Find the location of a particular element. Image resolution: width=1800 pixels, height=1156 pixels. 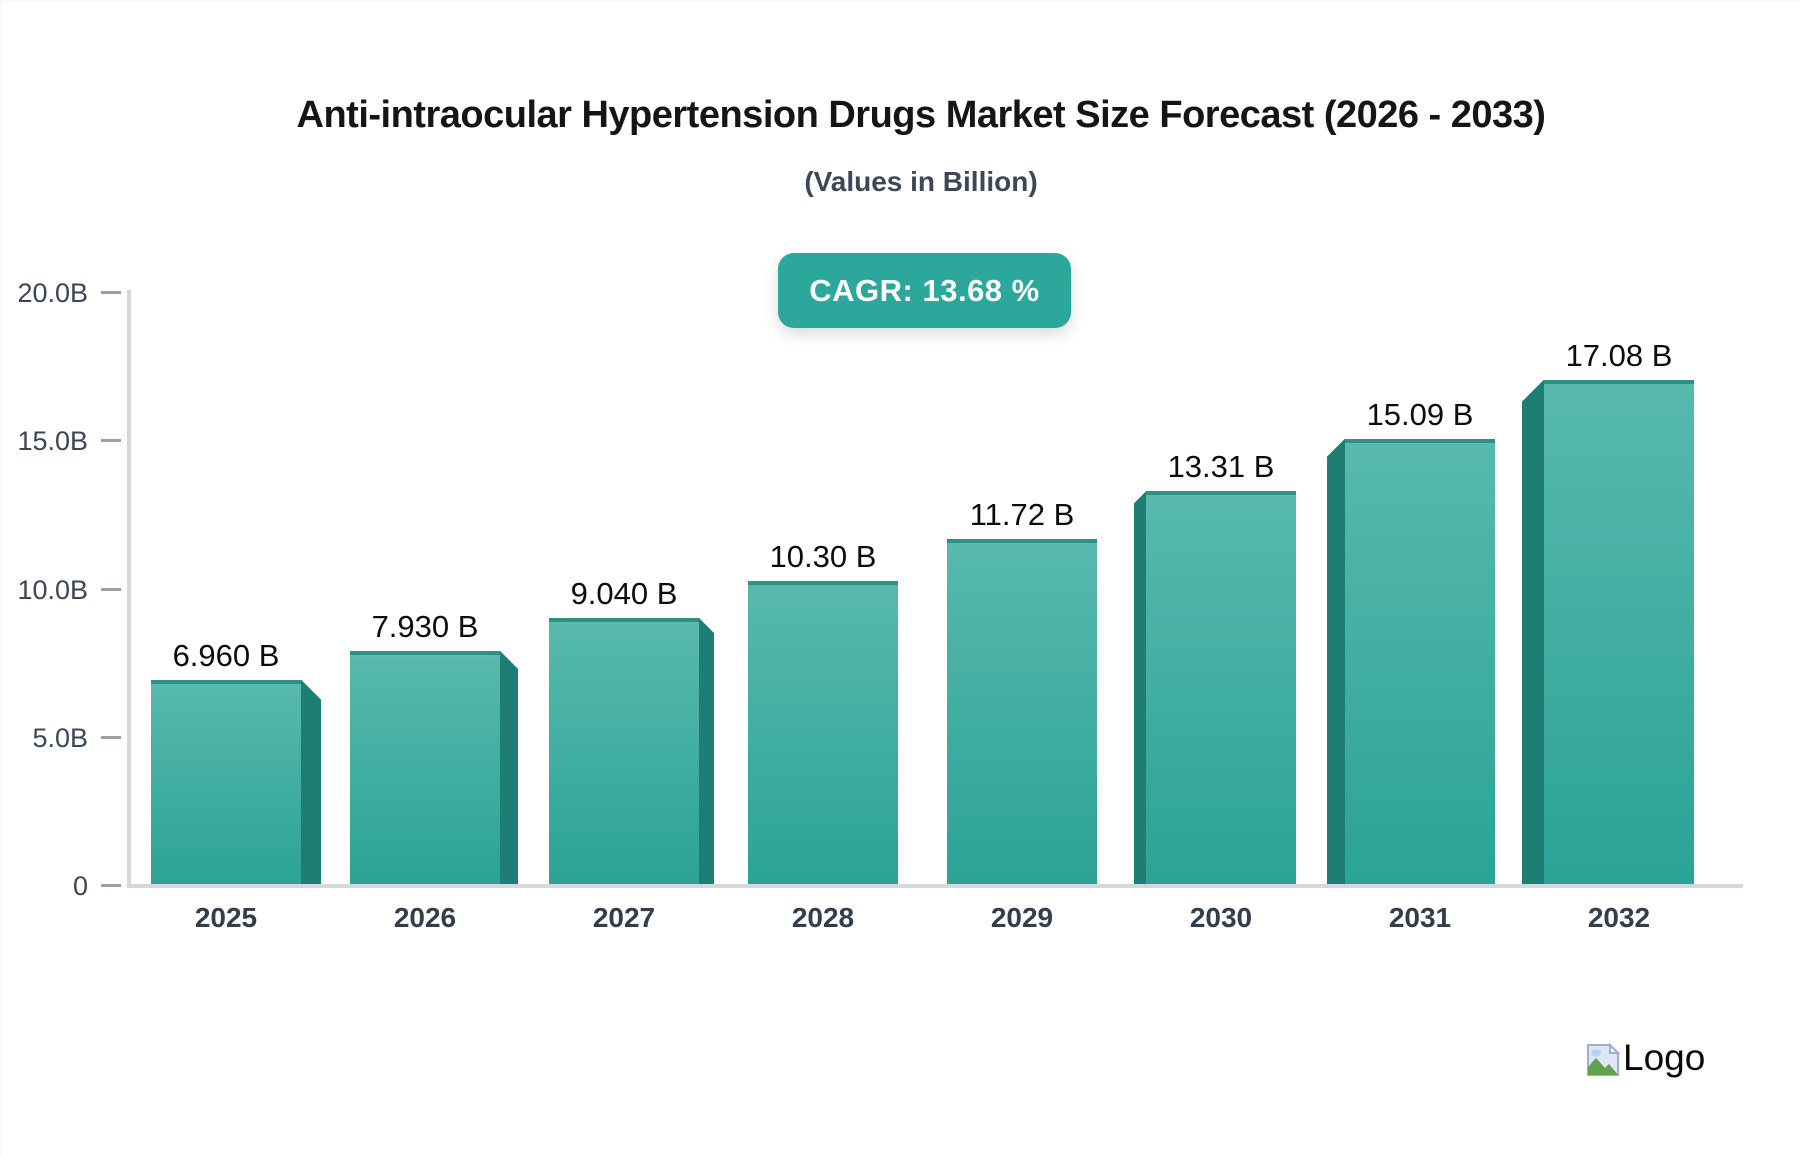

logo: Logo is located at coordinates (1645, 1058).